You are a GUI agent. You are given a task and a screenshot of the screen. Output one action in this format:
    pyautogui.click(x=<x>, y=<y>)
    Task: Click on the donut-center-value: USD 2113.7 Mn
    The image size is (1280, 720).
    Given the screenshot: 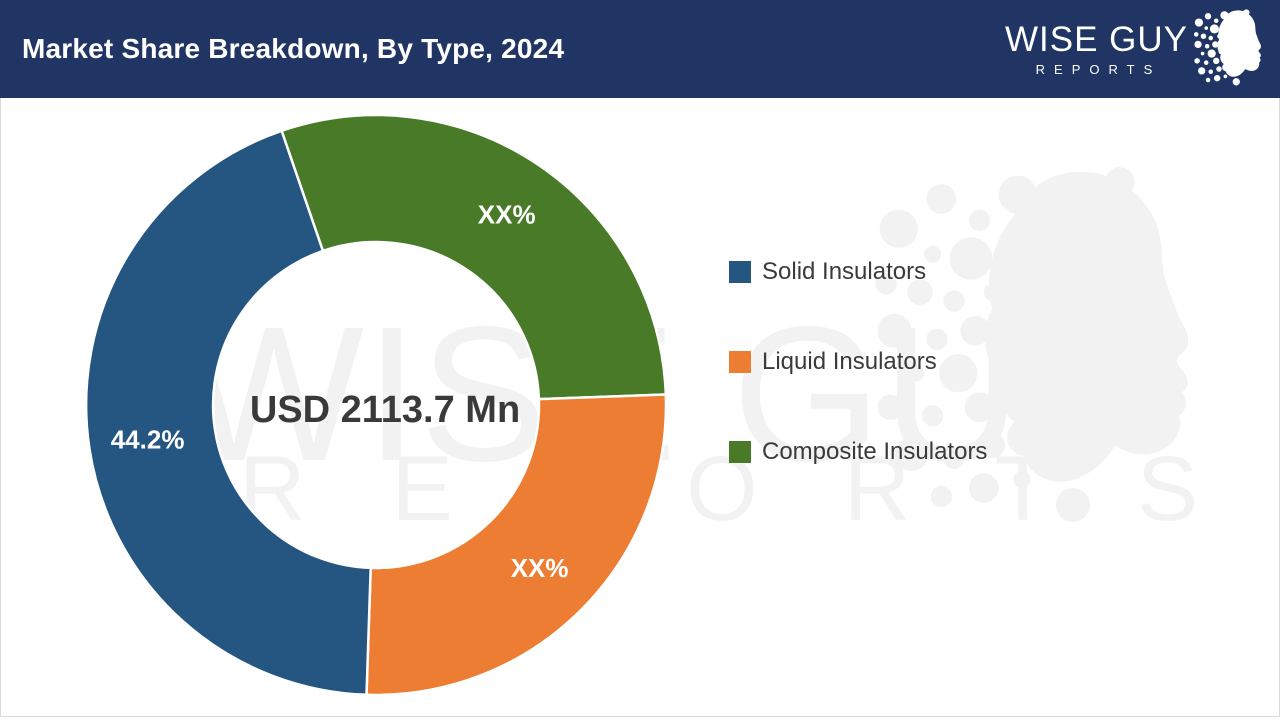 What is the action you would take?
    pyautogui.click(x=385, y=410)
    